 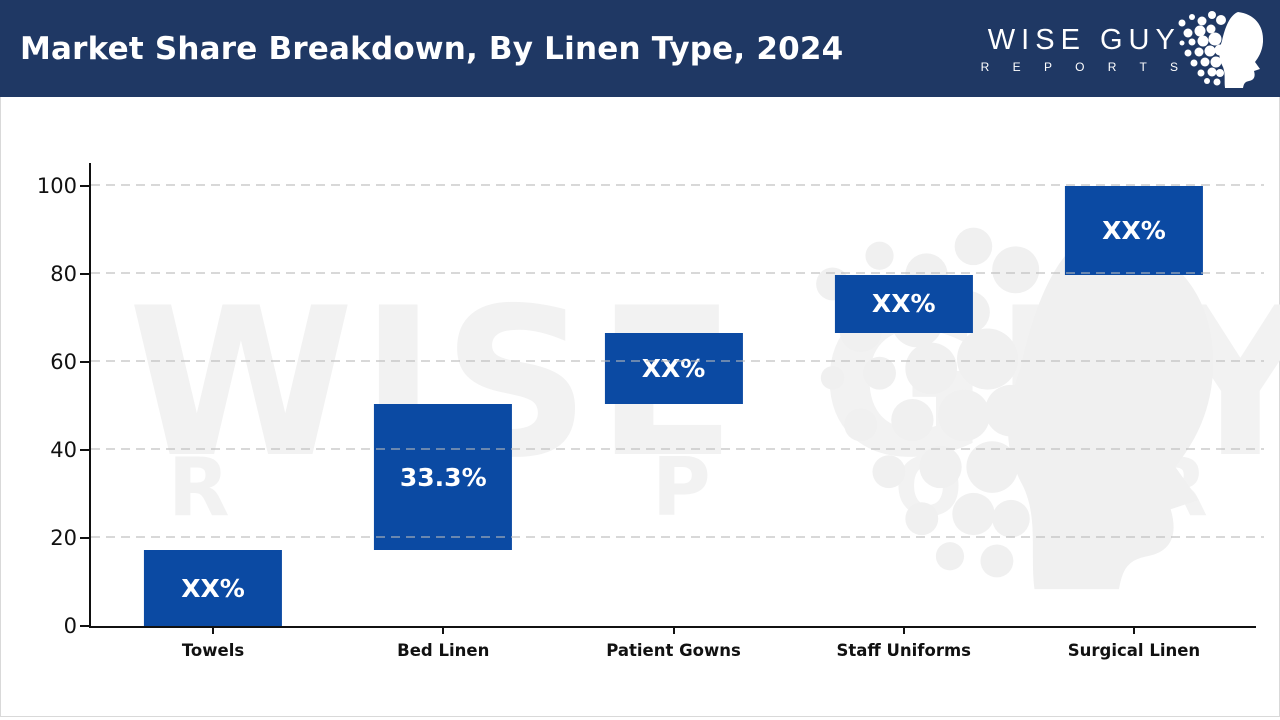 I want to click on x-category-label: Towels, so click(x=213, y=650).